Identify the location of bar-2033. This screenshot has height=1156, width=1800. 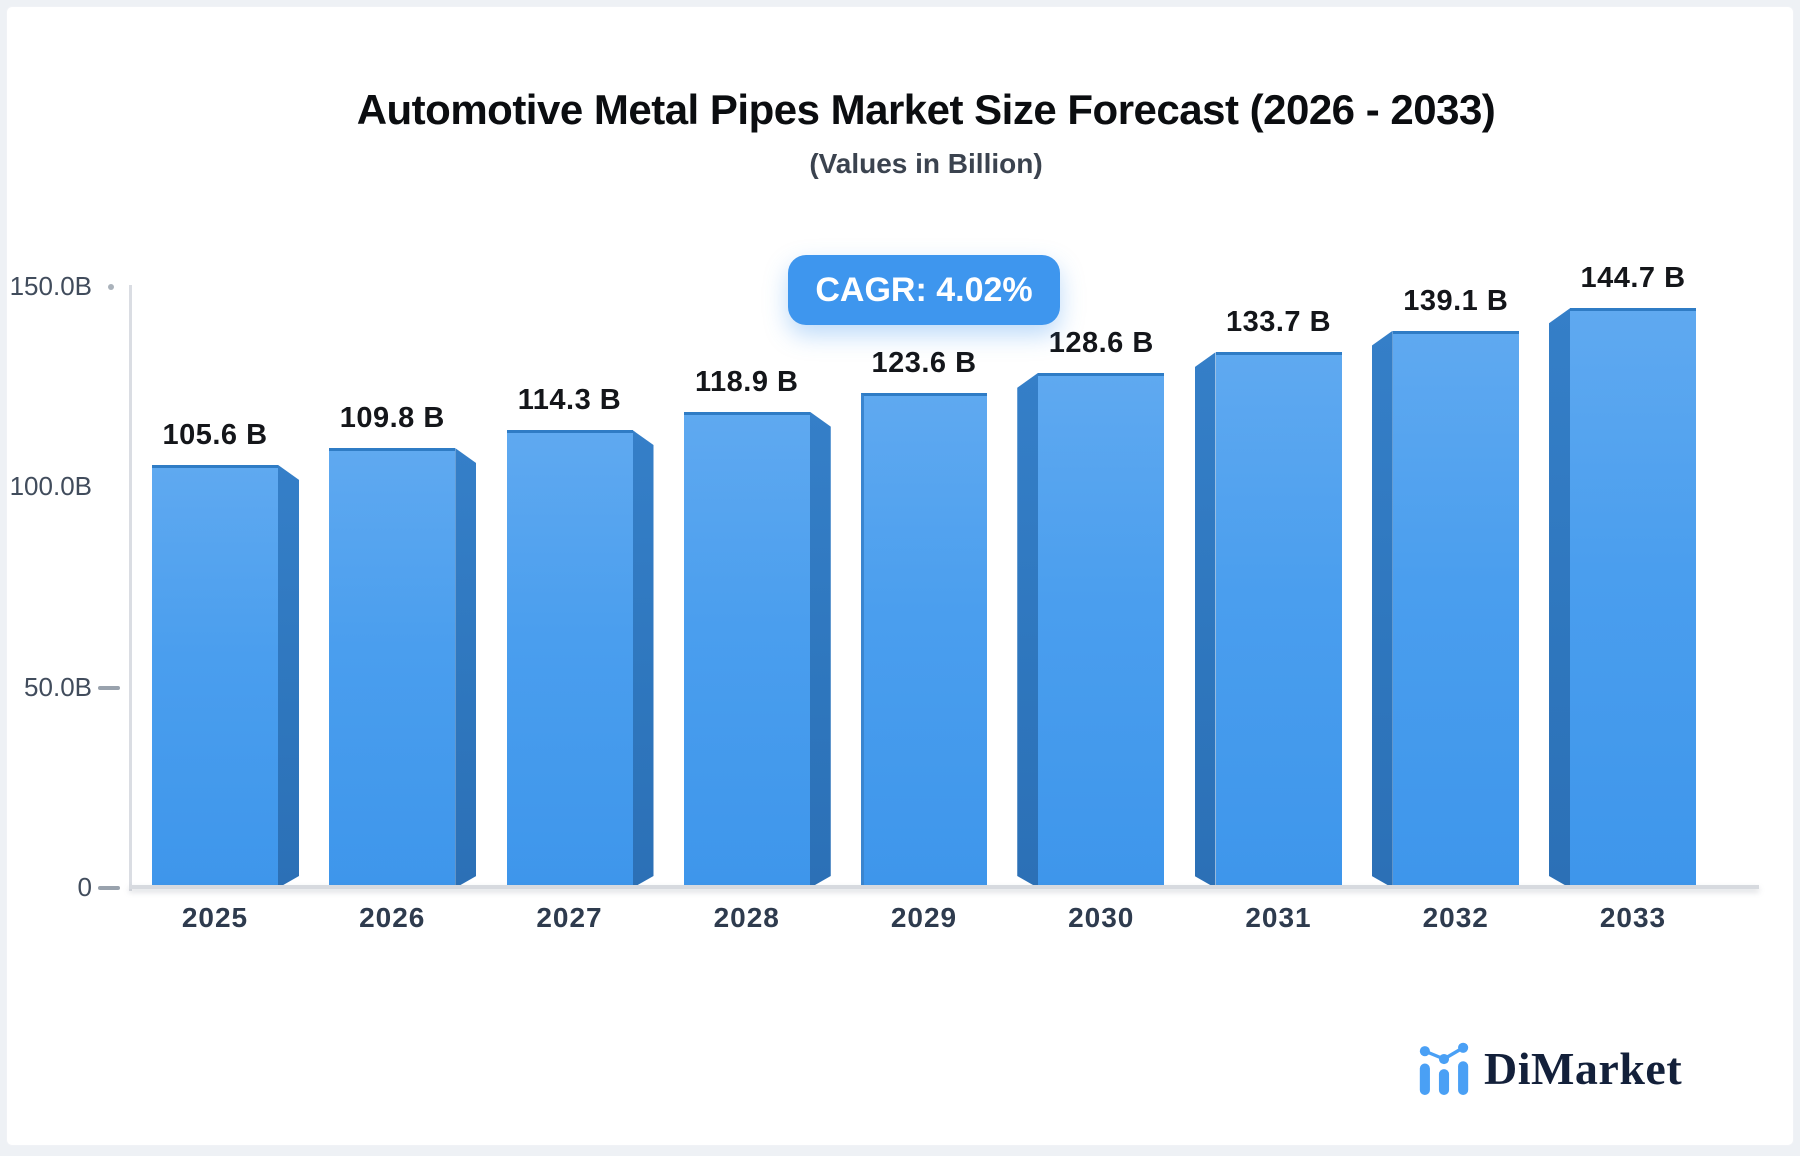
(1633, 598).